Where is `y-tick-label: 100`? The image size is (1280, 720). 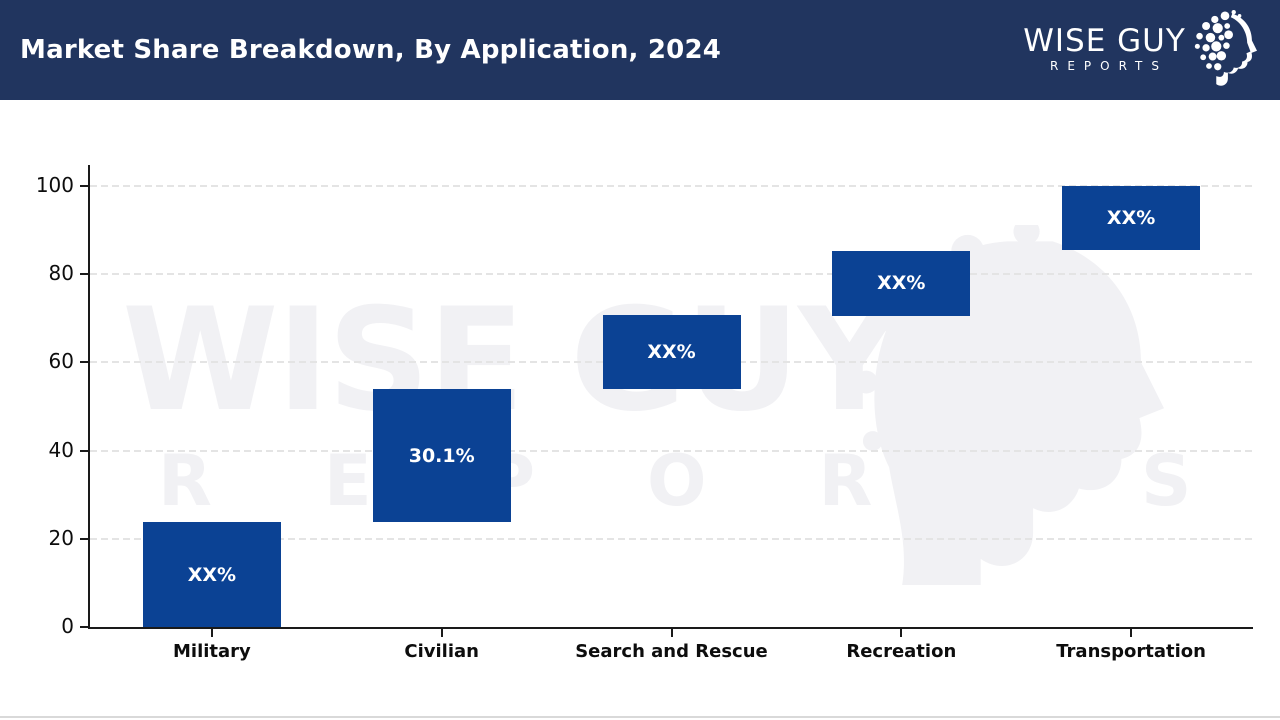
y-tick-label: 100 is located at coordinates (54, 185).